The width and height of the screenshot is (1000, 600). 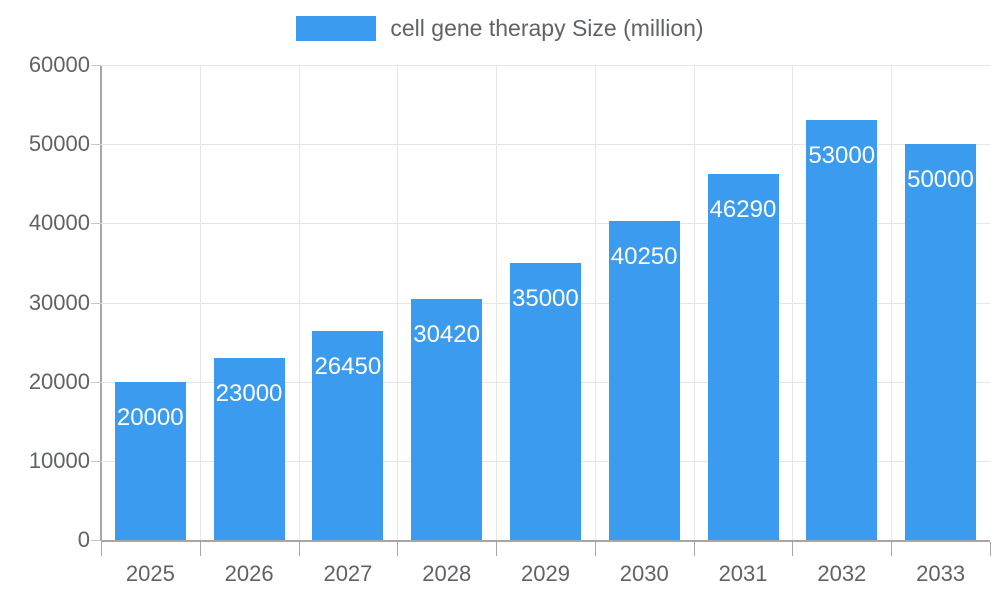 What do you see at coordinates (59, 144) in the screenshot?
I see `y-axis-tick-label: 50000` at bounding box center [59, 144].